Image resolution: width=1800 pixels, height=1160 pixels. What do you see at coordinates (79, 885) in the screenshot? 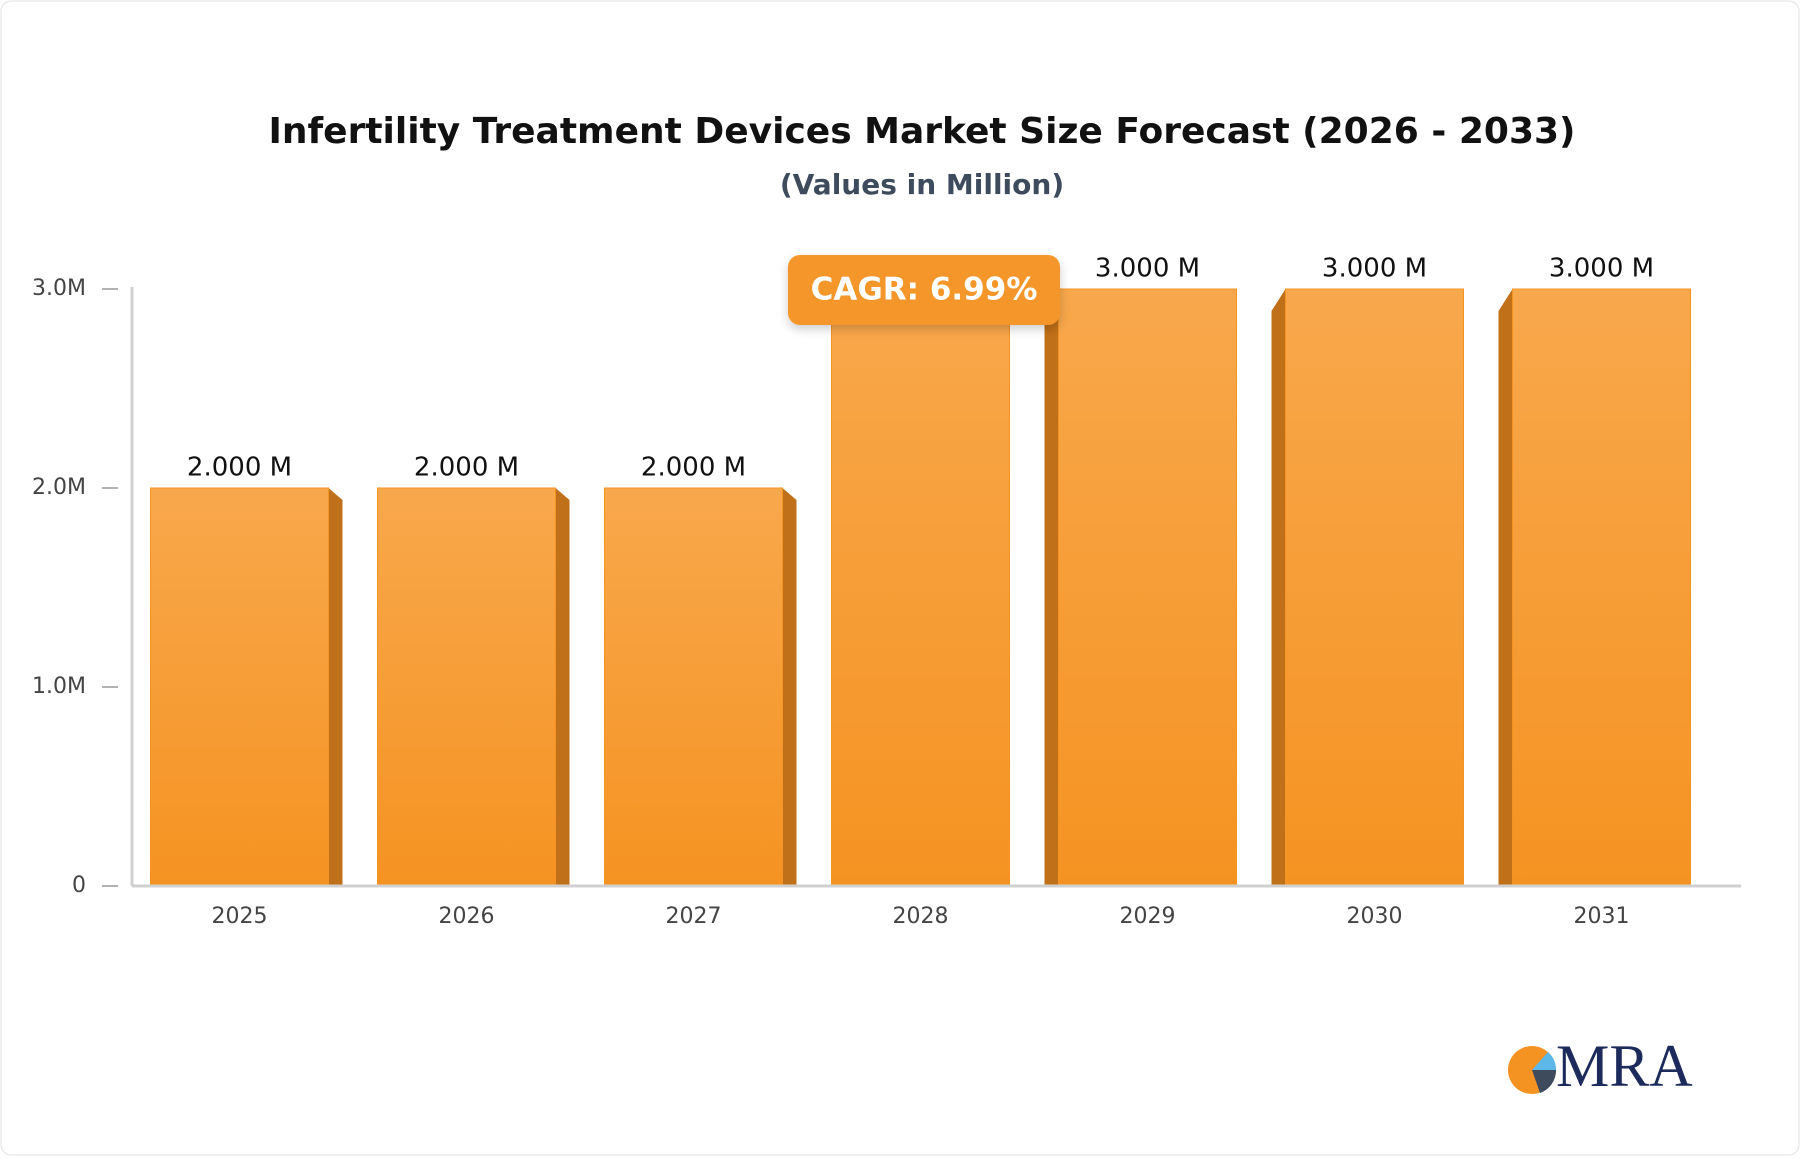
I see `y-tick-label: 0` at bounding box center [79, 885].